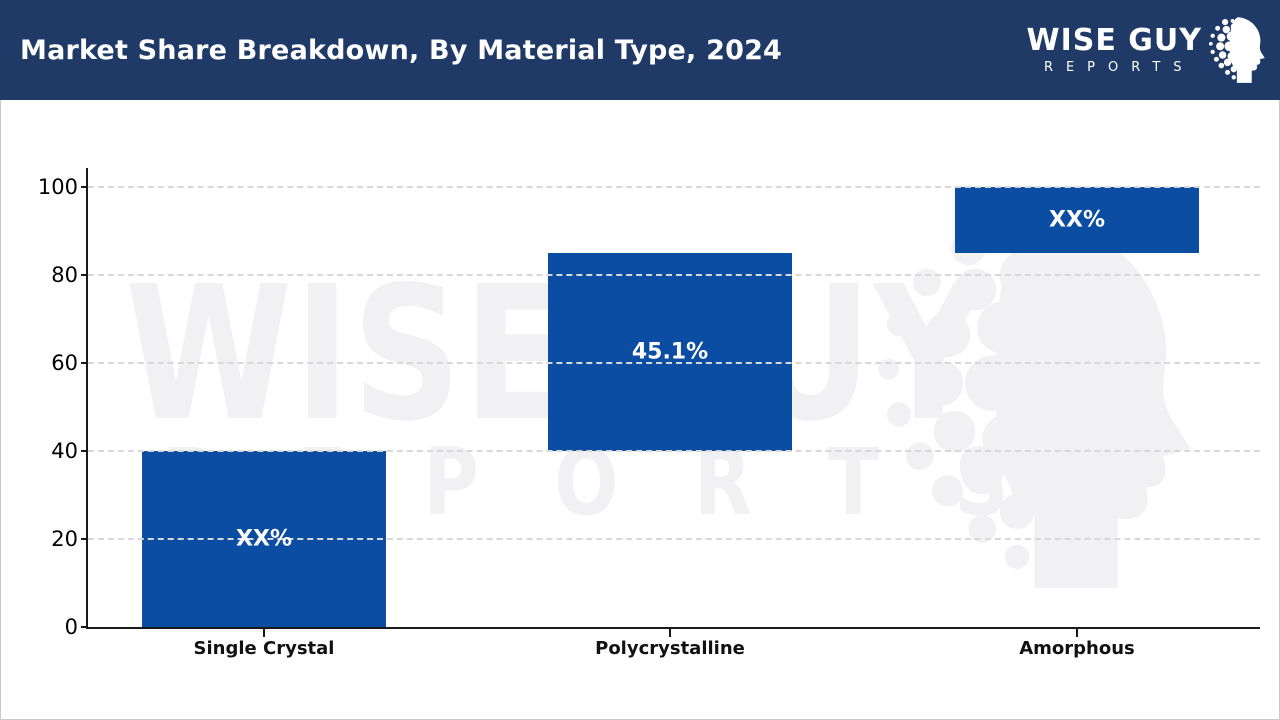 Image resolution: width=1280 pixels, height=720 pixels. I want to click on logo-subtext: REPORTS, so click(1119, 67).